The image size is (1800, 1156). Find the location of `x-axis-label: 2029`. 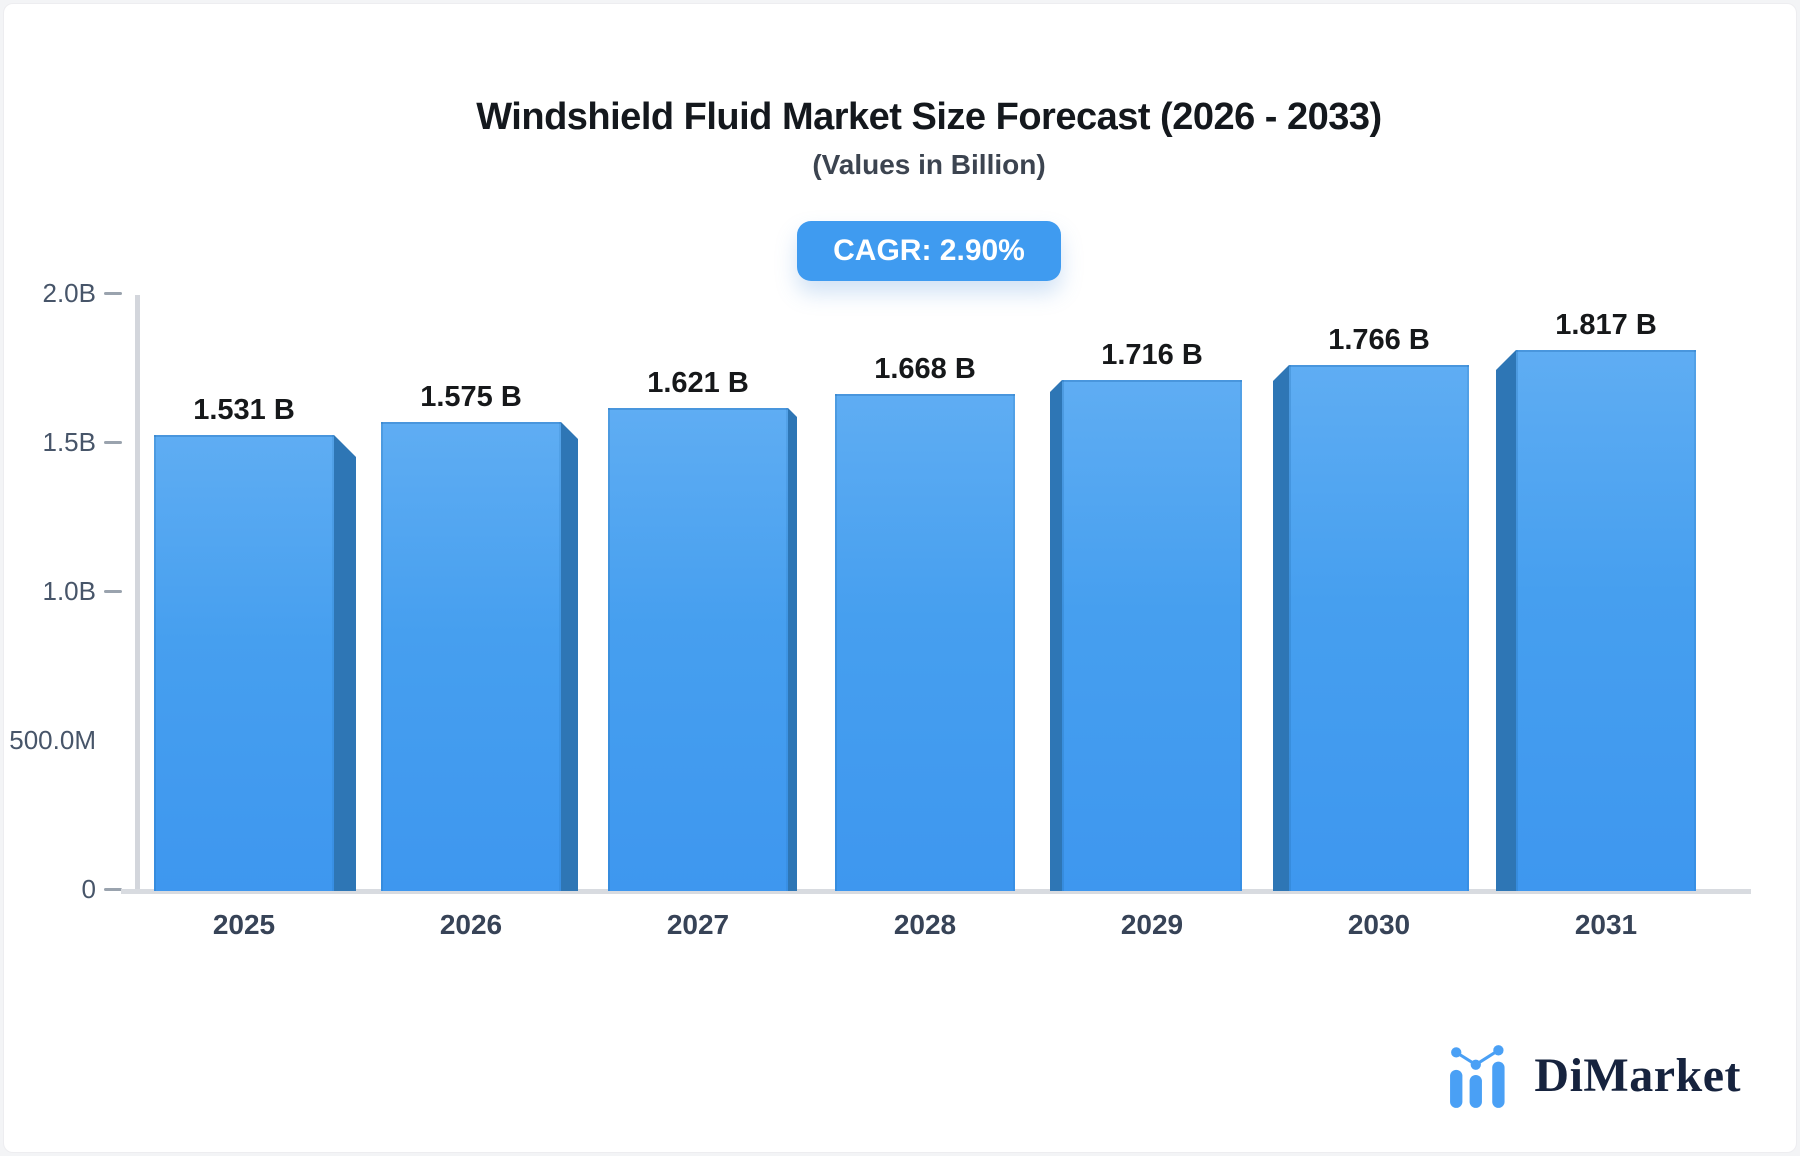

x-axis-label: 2029 is located at coordinates (1152, 924).